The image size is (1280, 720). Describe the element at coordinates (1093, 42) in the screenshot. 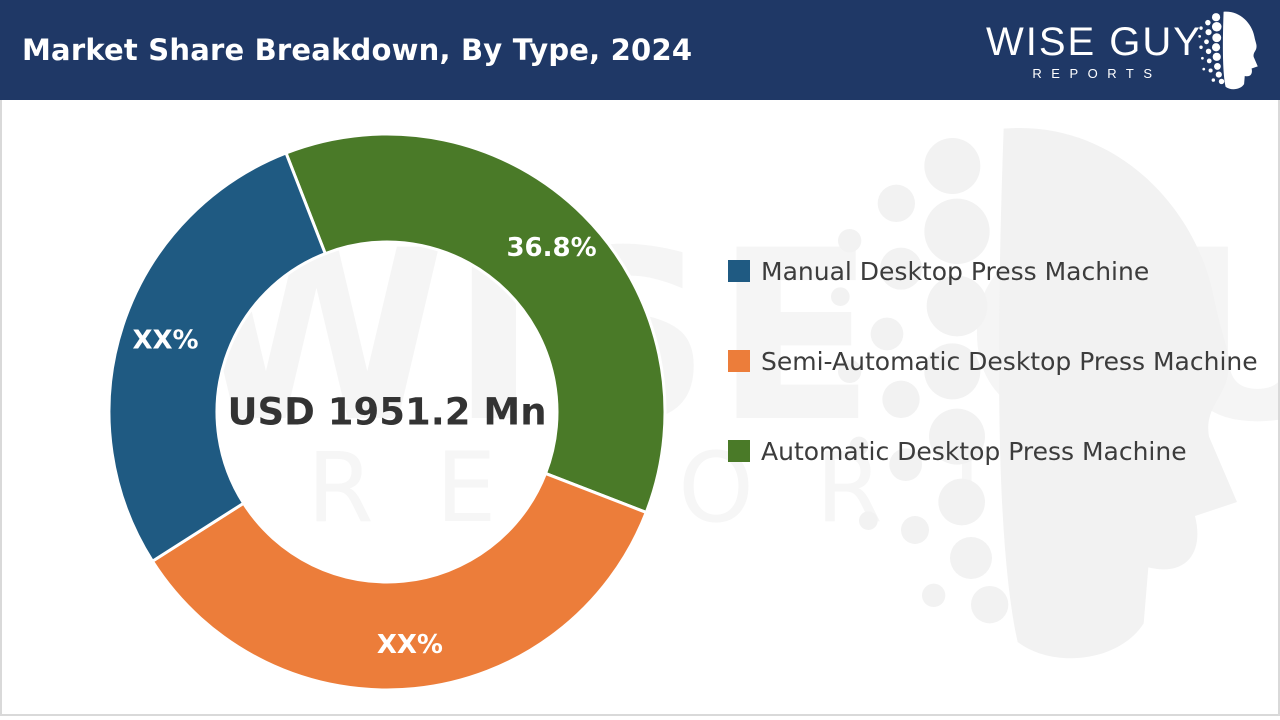

I see `logo-title: WISE GUY` at that location.